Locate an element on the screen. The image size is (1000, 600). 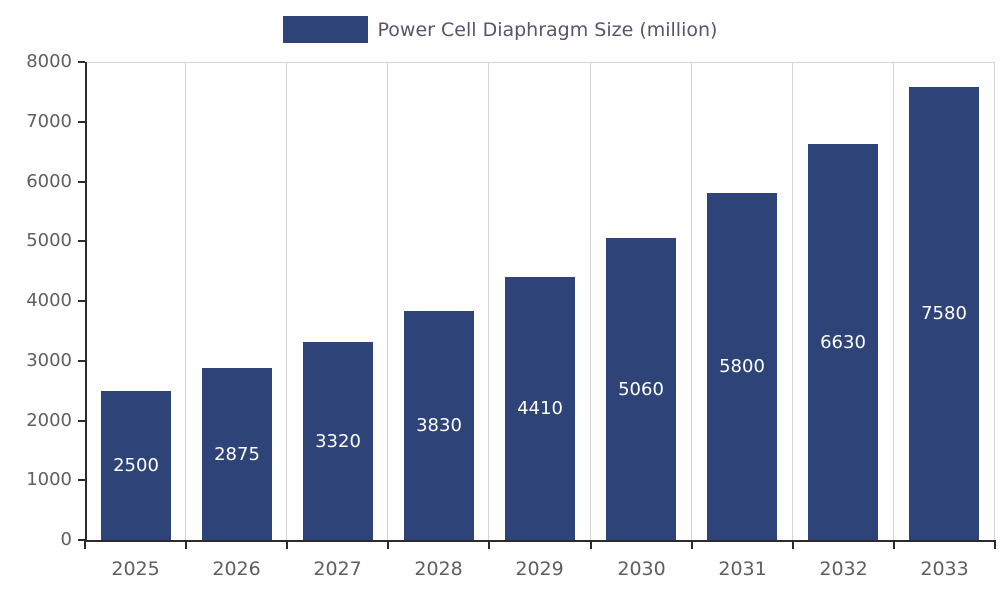
x-tick-label: 2028 is located at coordinates (438, 569).